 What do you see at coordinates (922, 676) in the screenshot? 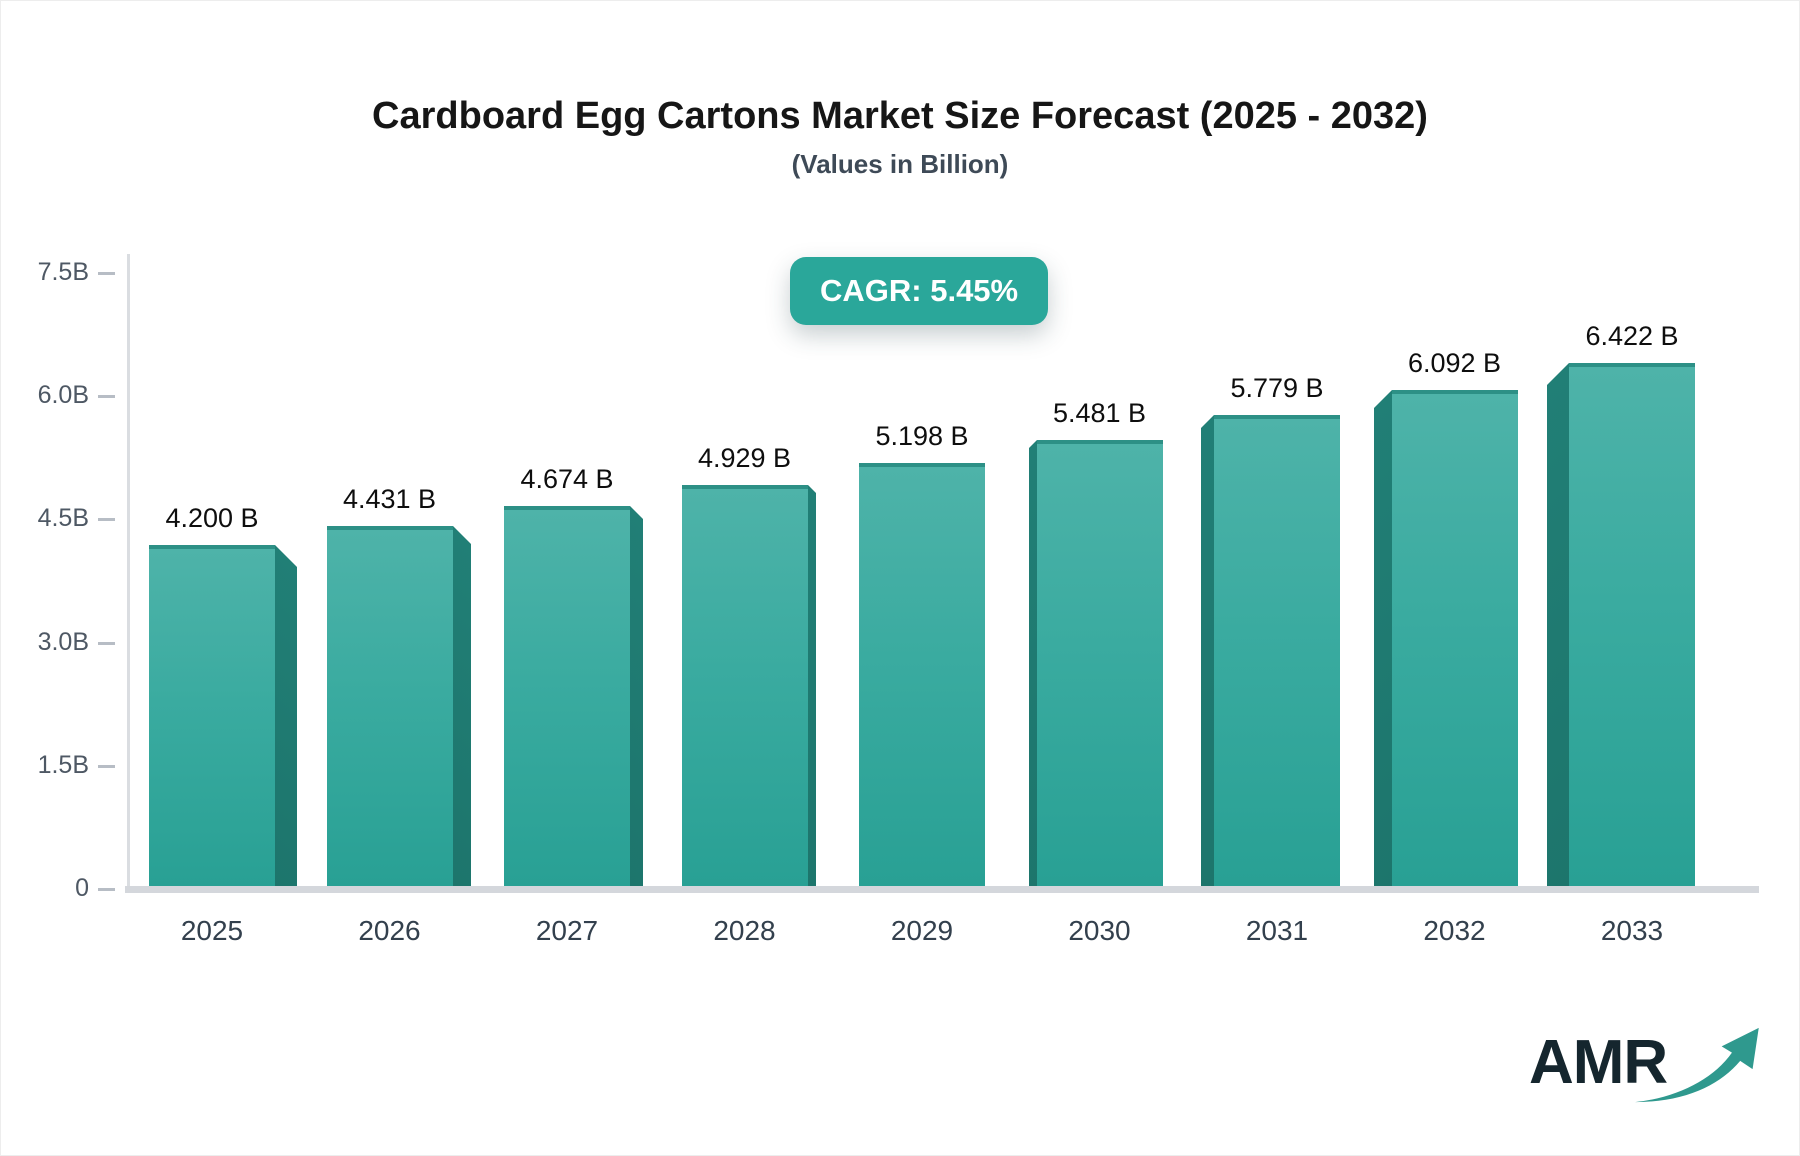
I see `bar-2029` at bounding box center [922, 676].